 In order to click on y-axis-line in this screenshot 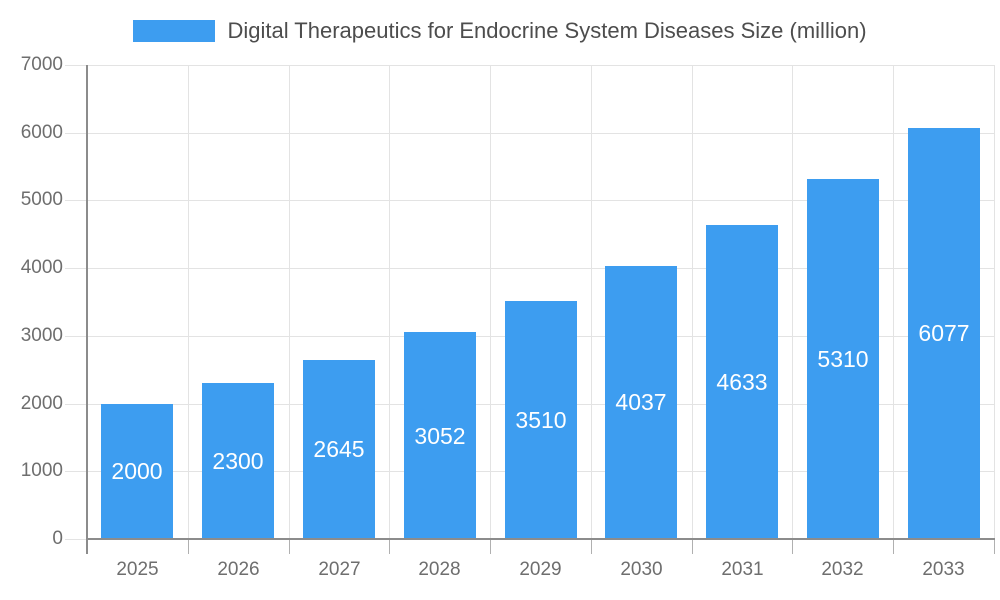, I will do `click(87, 309)`.